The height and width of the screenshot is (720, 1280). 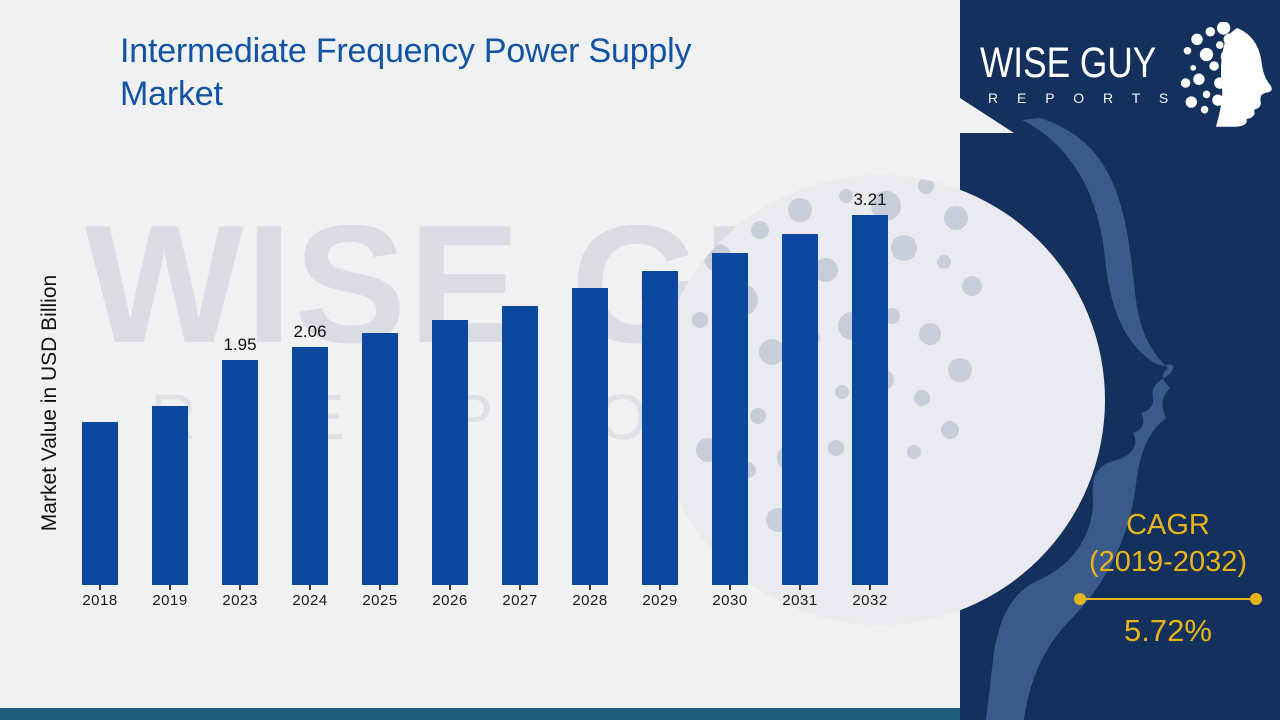 What do you see at coordinates (240, 472) in the screenshot?
I see `bar-2023` at bounding box center [240, 472].